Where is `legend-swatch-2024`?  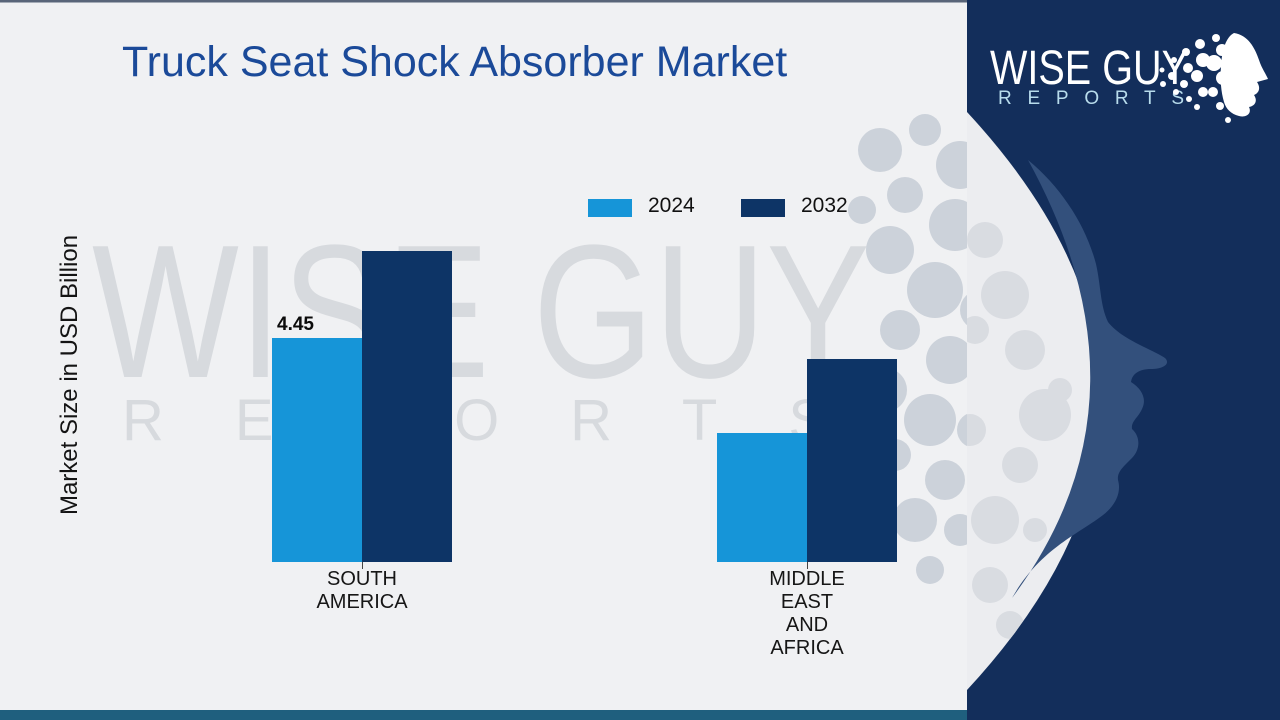 legend-swatch-2024 is located at coordinates (610, 208).